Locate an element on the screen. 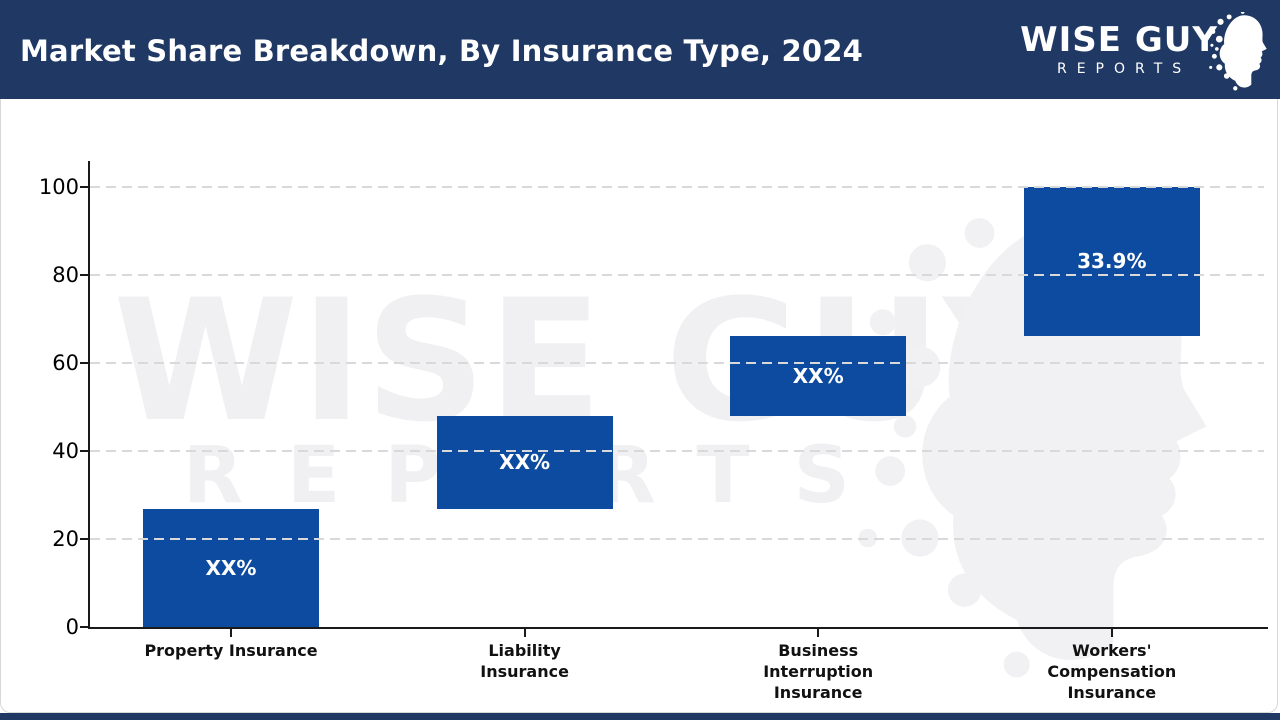 The image size is (1280, 720). bar-label: 33.9% is located at coordinates (1112, 261).